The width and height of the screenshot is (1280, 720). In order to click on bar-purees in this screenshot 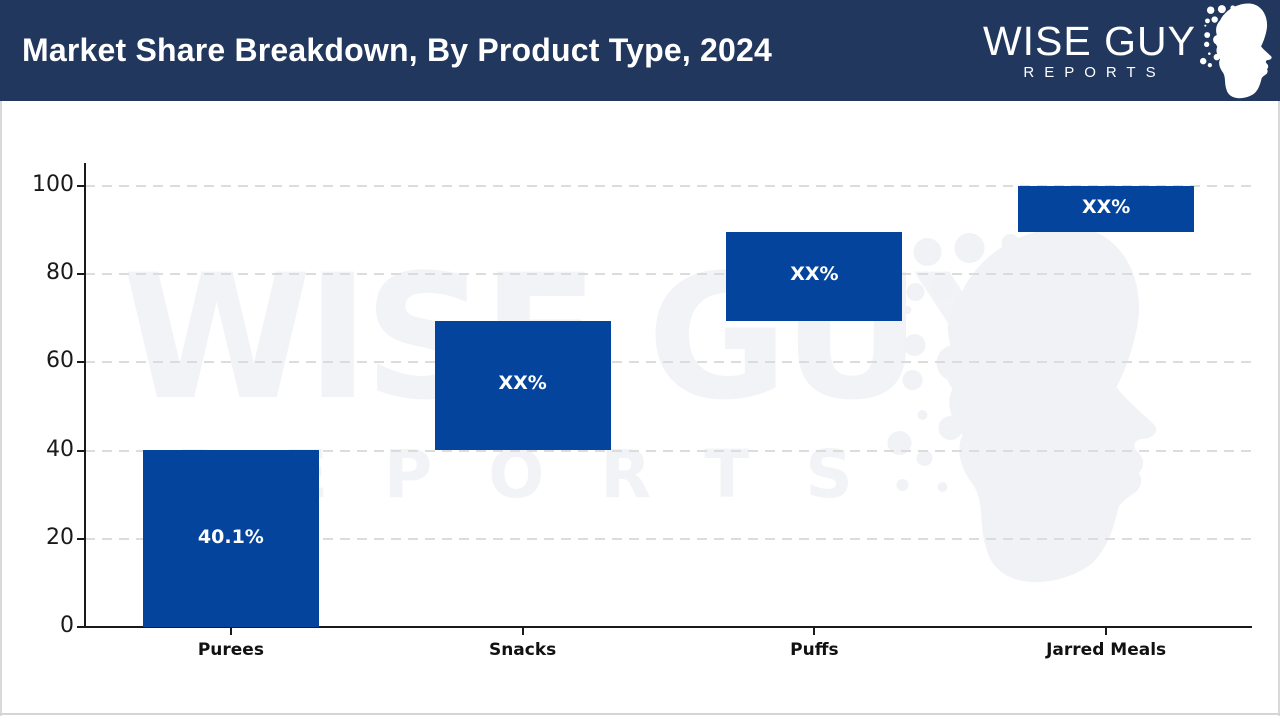, I will do `click(230, 538)`.